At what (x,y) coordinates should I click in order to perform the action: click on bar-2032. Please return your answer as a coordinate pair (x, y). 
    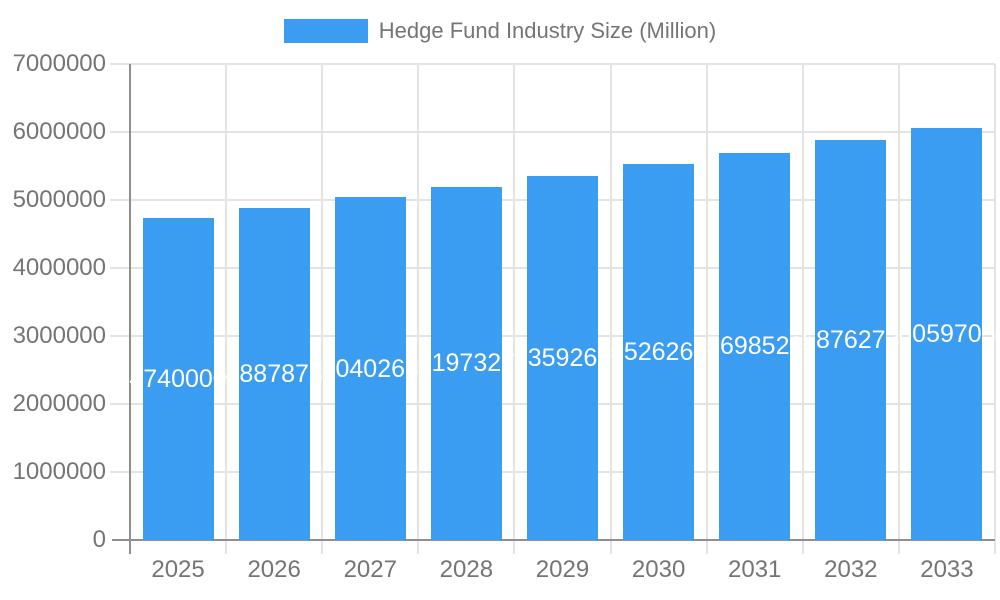
    Looking at the image, I should click on (851, 340).